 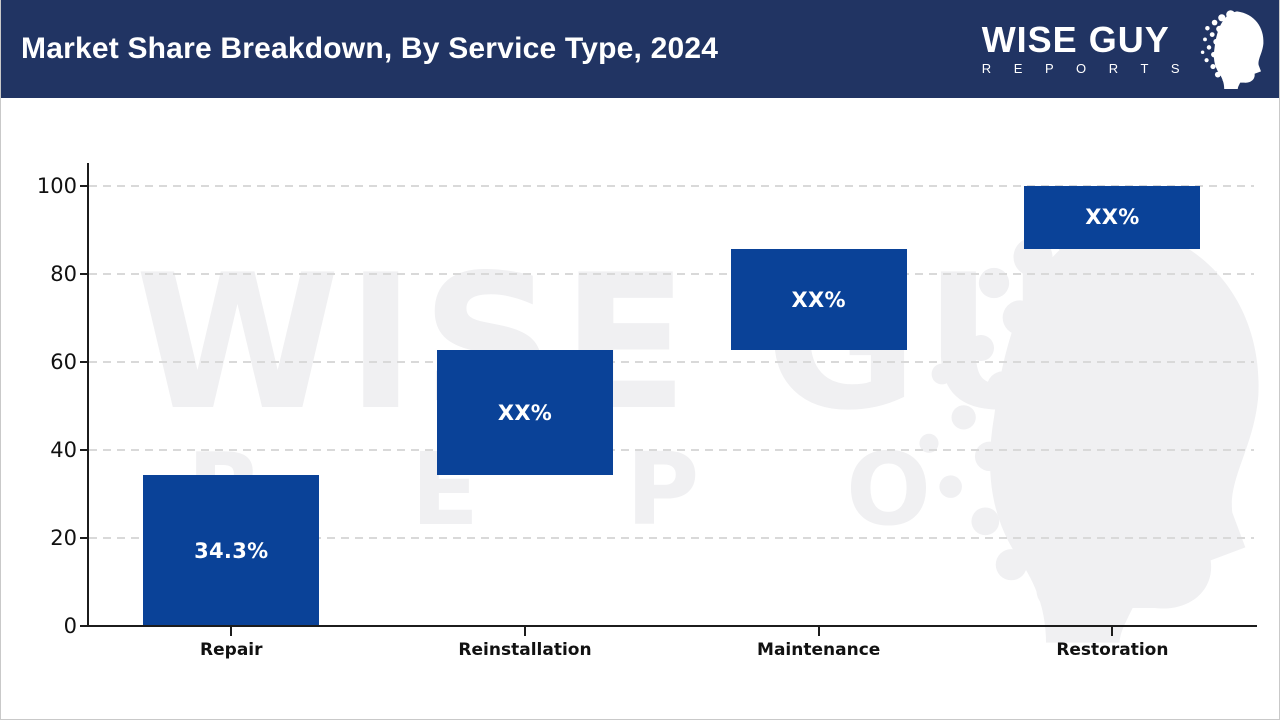 What do you see at coordinates (525, 650) in the screenshot?
I see `x-category-label: Reinstallation` at bounding box center [525, 650].